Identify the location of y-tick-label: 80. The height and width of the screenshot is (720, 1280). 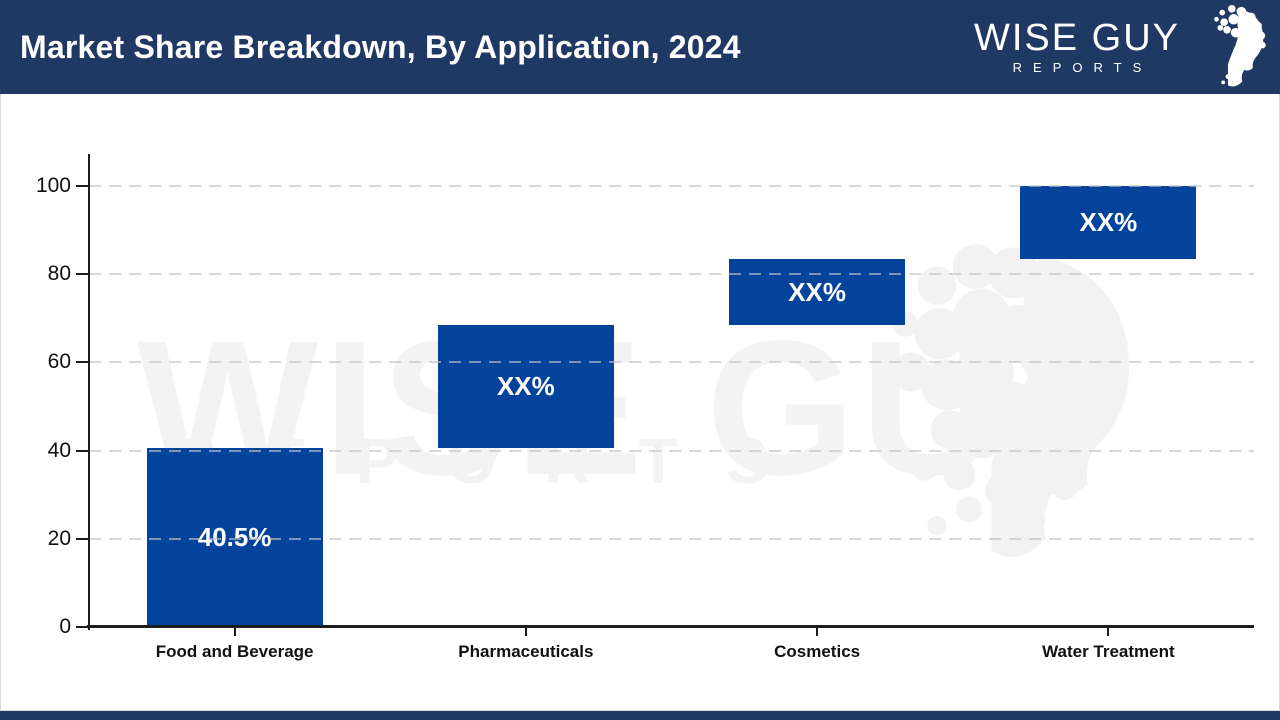
(59, 274).